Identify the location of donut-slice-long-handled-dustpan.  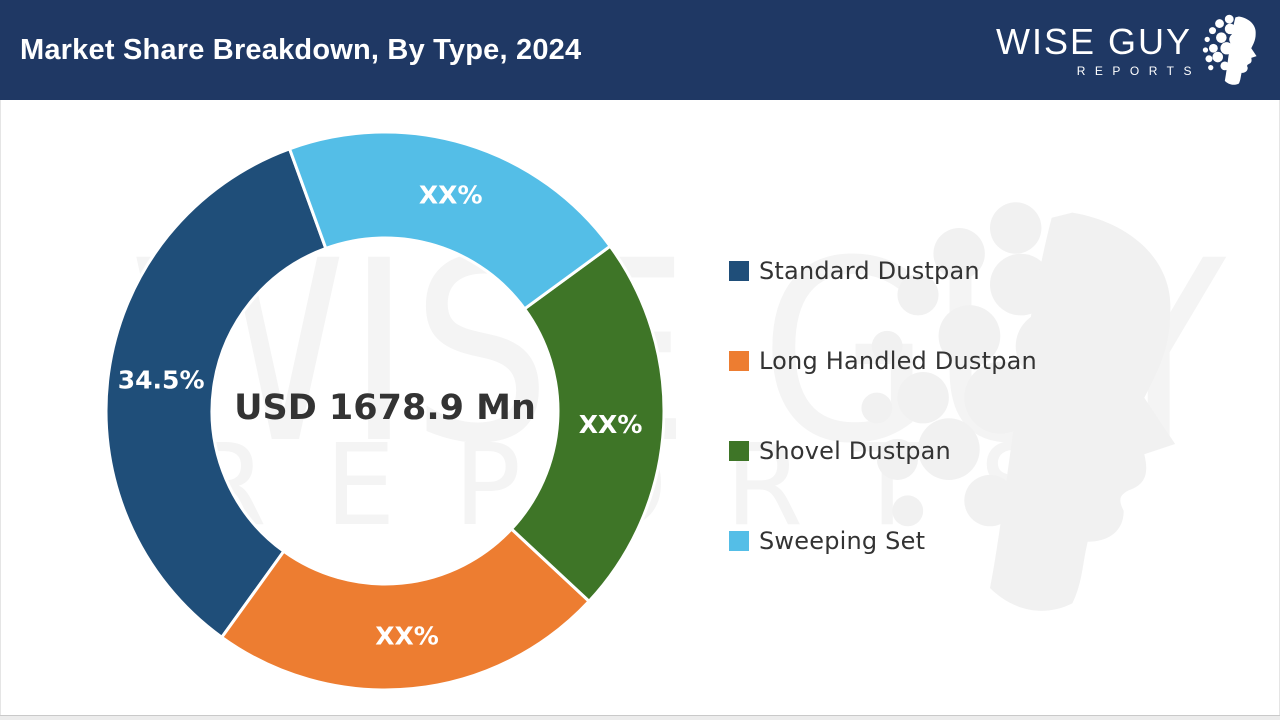
(405, 609).